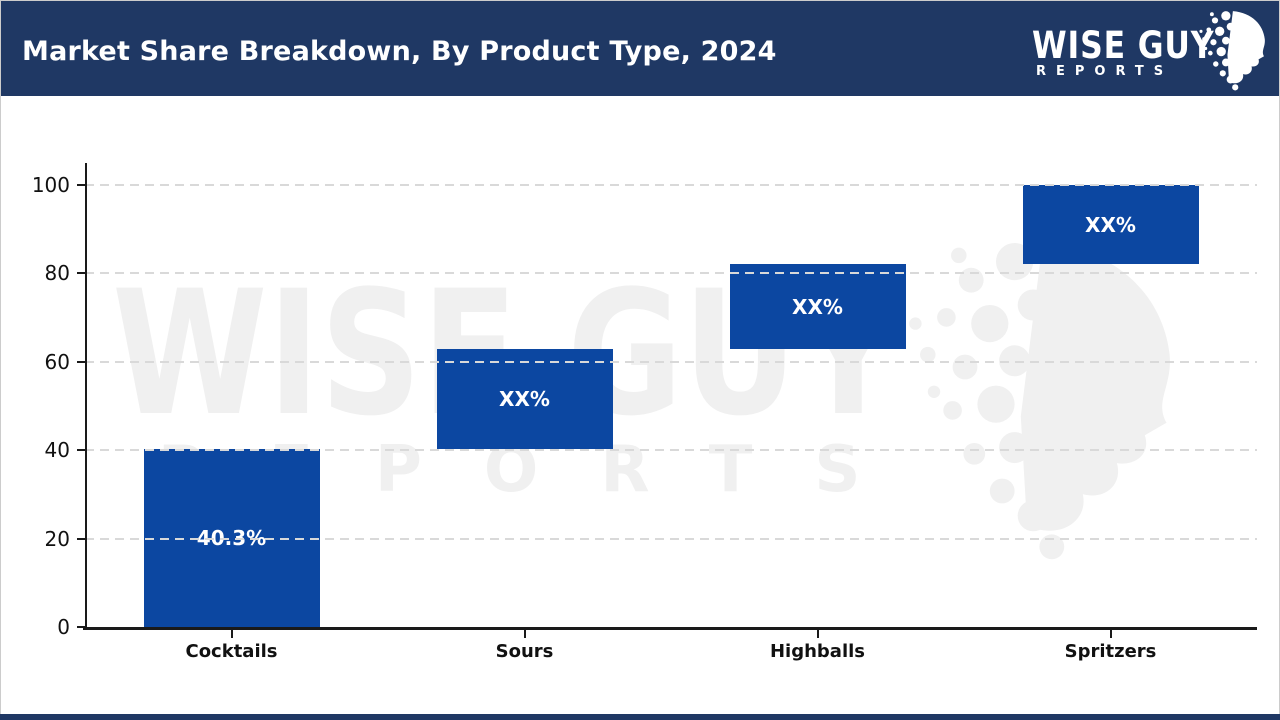 The image size is (1280, 720). What do you see at coordinates (1105, 71) in the screenshot?
I see `logo-subtitle: REPORTS` at bounding box center [1105, 71].